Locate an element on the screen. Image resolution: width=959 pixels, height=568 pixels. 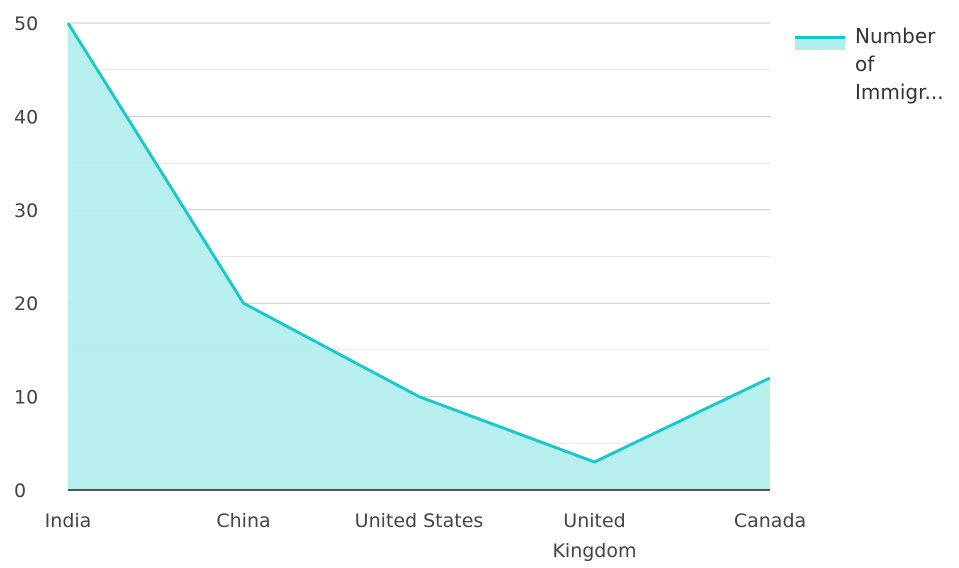
legend-swatch is located at coordinates (820, 38).